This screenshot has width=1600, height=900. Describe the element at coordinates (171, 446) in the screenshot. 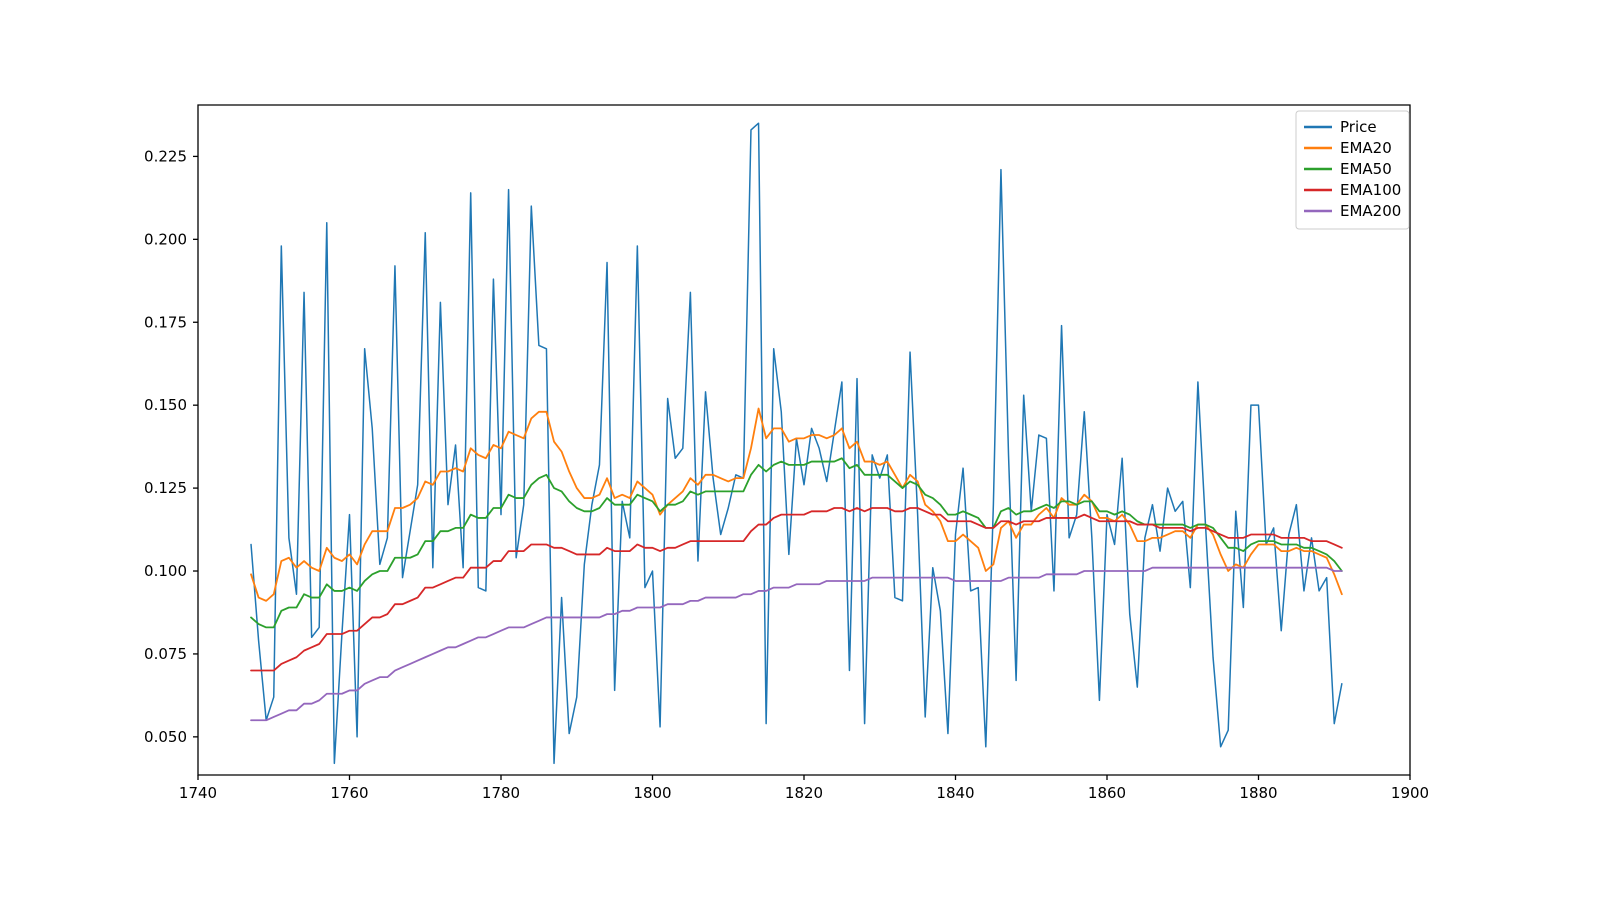

I see `y-axis-ticks: 0.050 0.075 0.100 0.125 0.150 0.175 0.200 0.225` at that location.